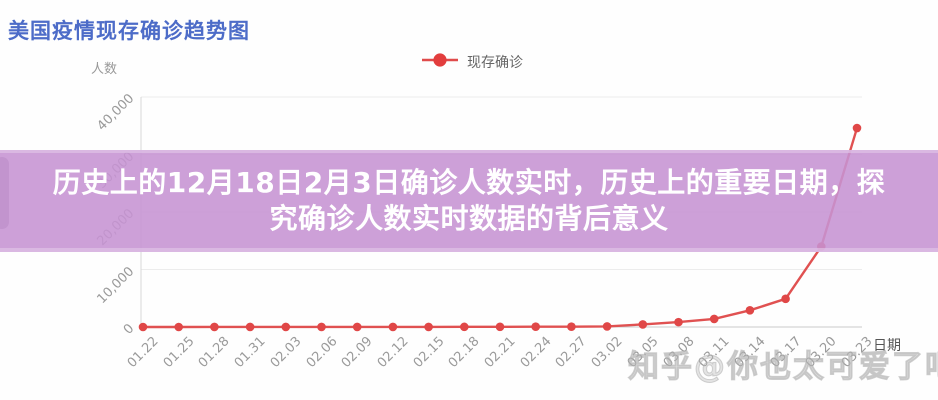  Describe the element at coordinates (428, 327) in the screenshot. I see `data-point-02.15` at that location.